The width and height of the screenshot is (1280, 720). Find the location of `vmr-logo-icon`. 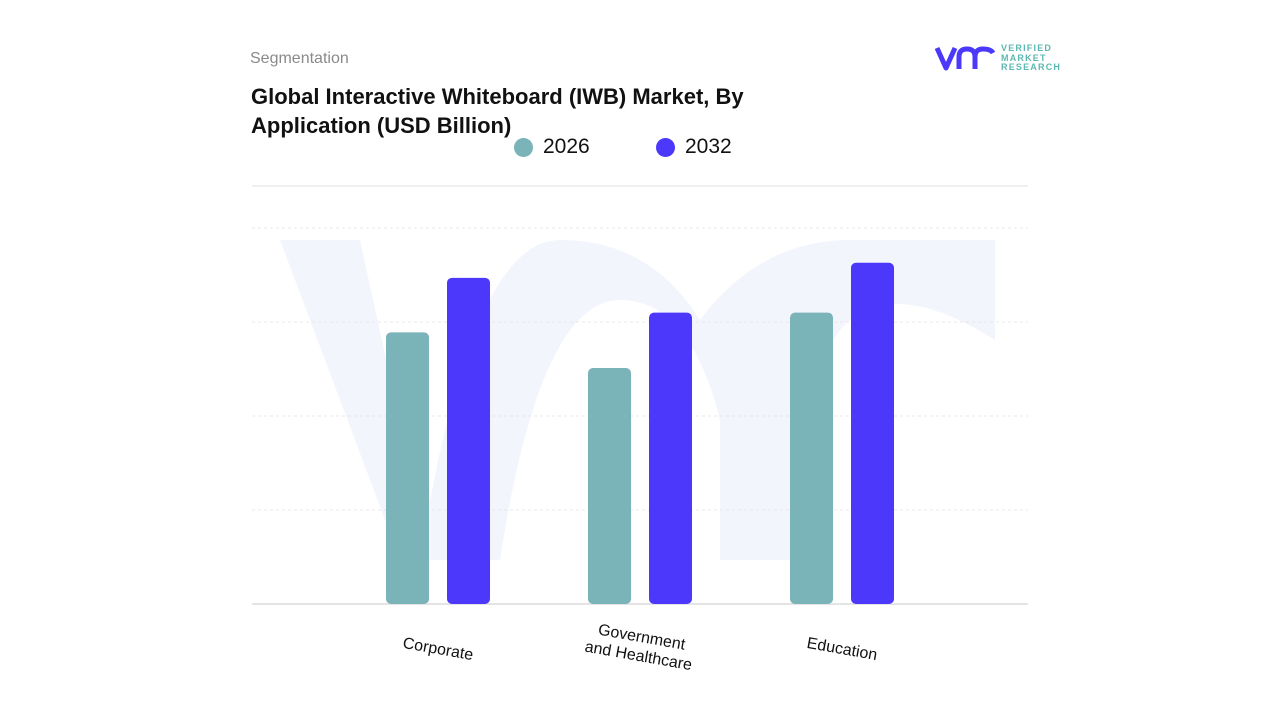

vmr-logo-icon is located at coordinates (965, 58).